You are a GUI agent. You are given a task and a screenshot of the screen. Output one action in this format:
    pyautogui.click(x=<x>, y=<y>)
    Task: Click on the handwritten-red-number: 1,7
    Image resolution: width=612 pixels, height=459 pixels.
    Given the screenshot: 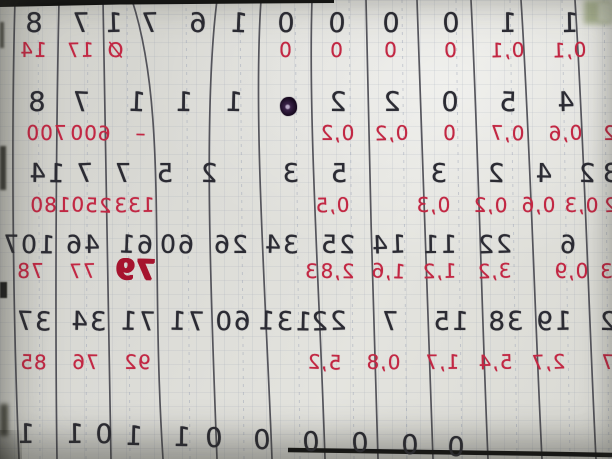 What is the action you would take?
    pyautogui.click(x=442, y=361)
    